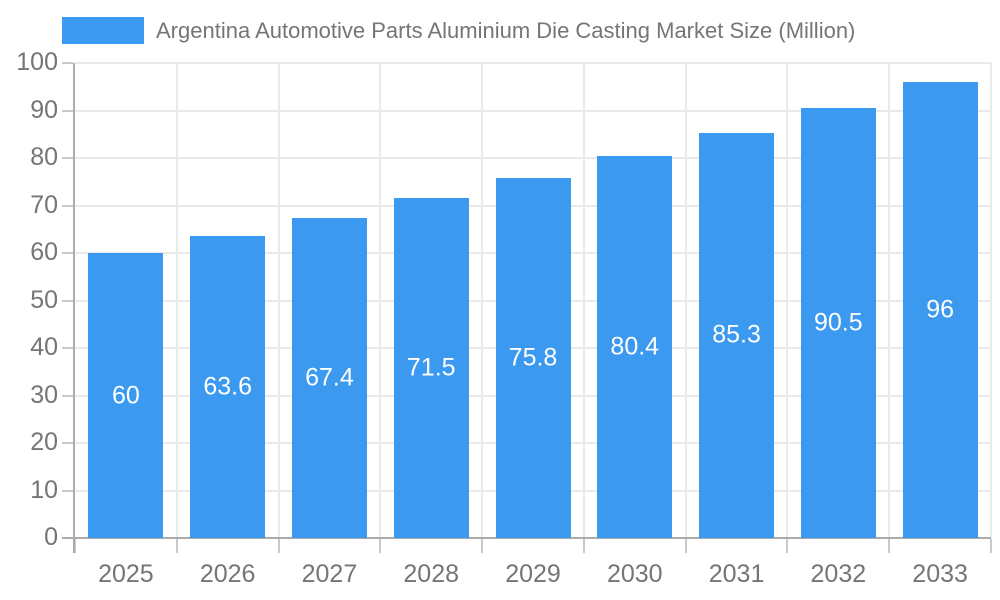  I want to click on y-axis-label: 70, so click(44, 204).